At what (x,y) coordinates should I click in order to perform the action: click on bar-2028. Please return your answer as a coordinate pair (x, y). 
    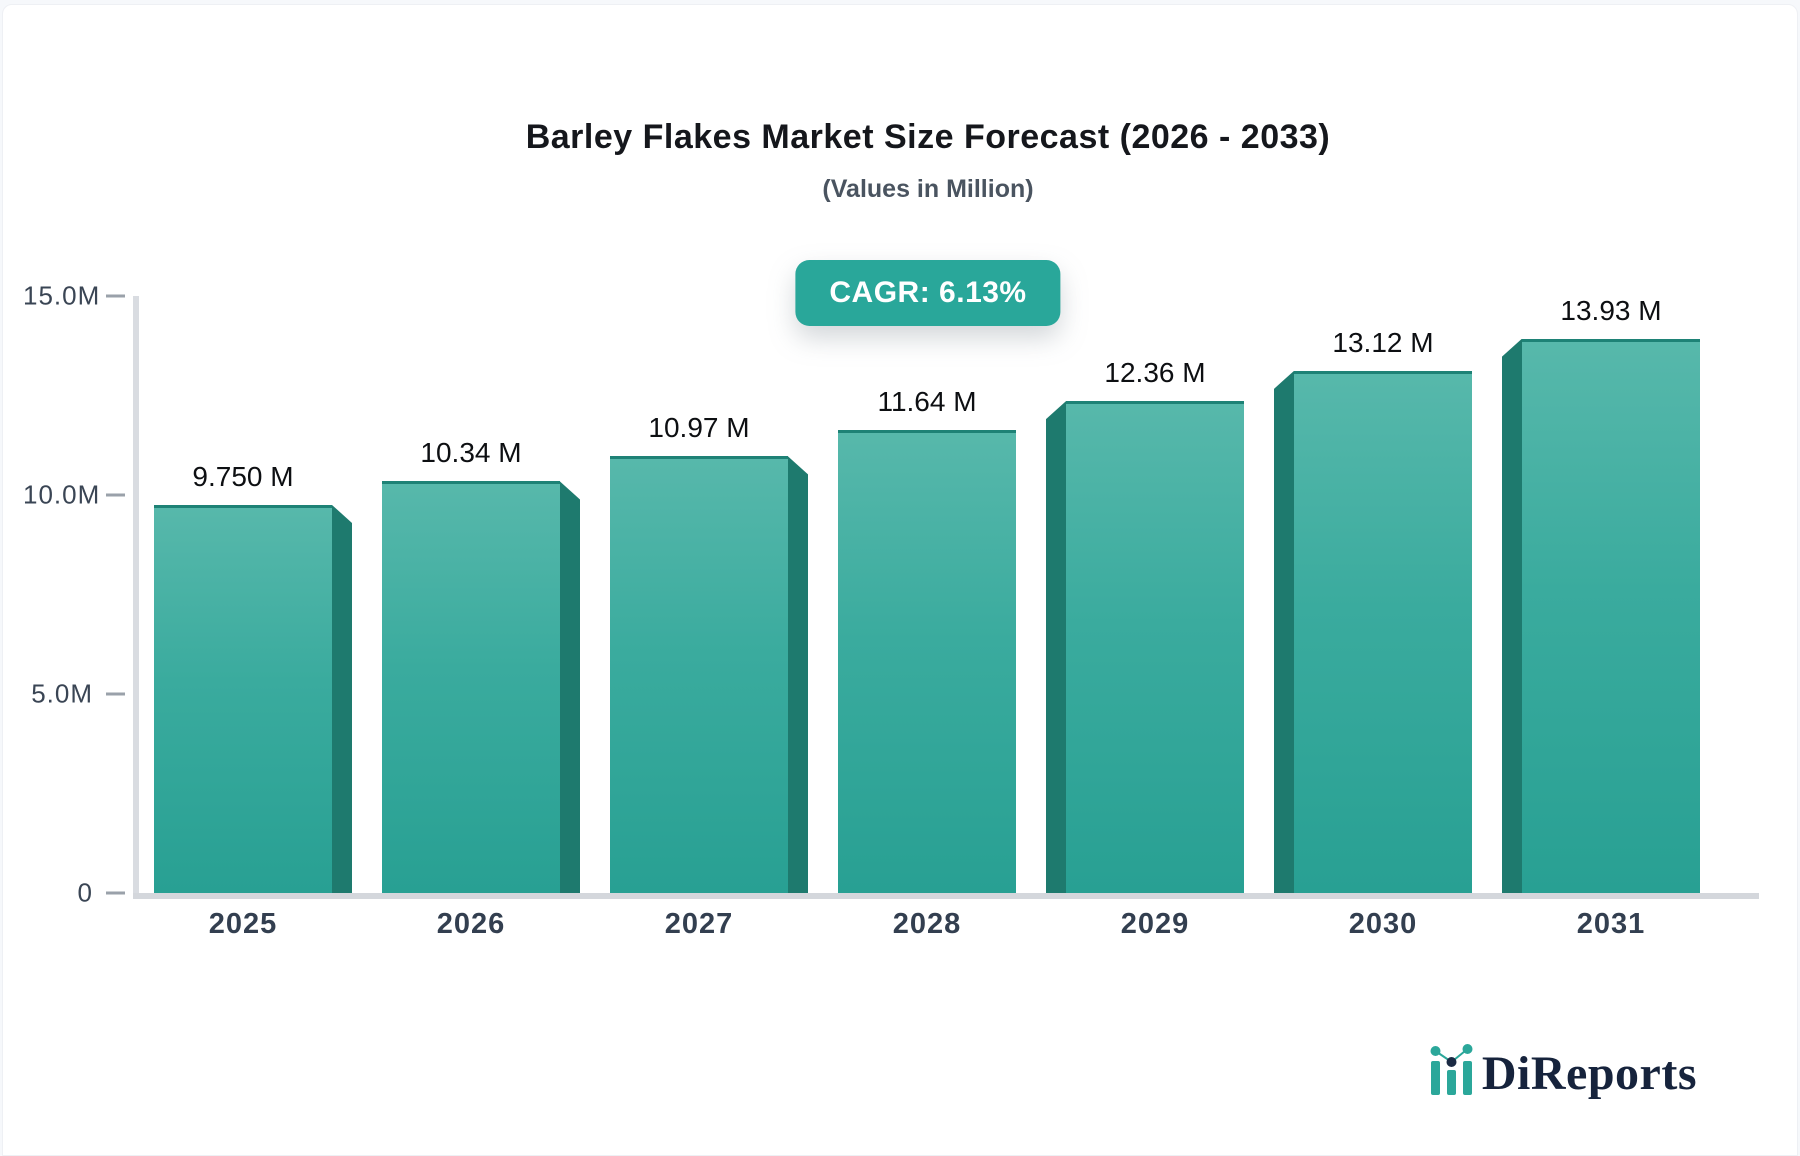
    Looking at the image, I should click on (927, 661).